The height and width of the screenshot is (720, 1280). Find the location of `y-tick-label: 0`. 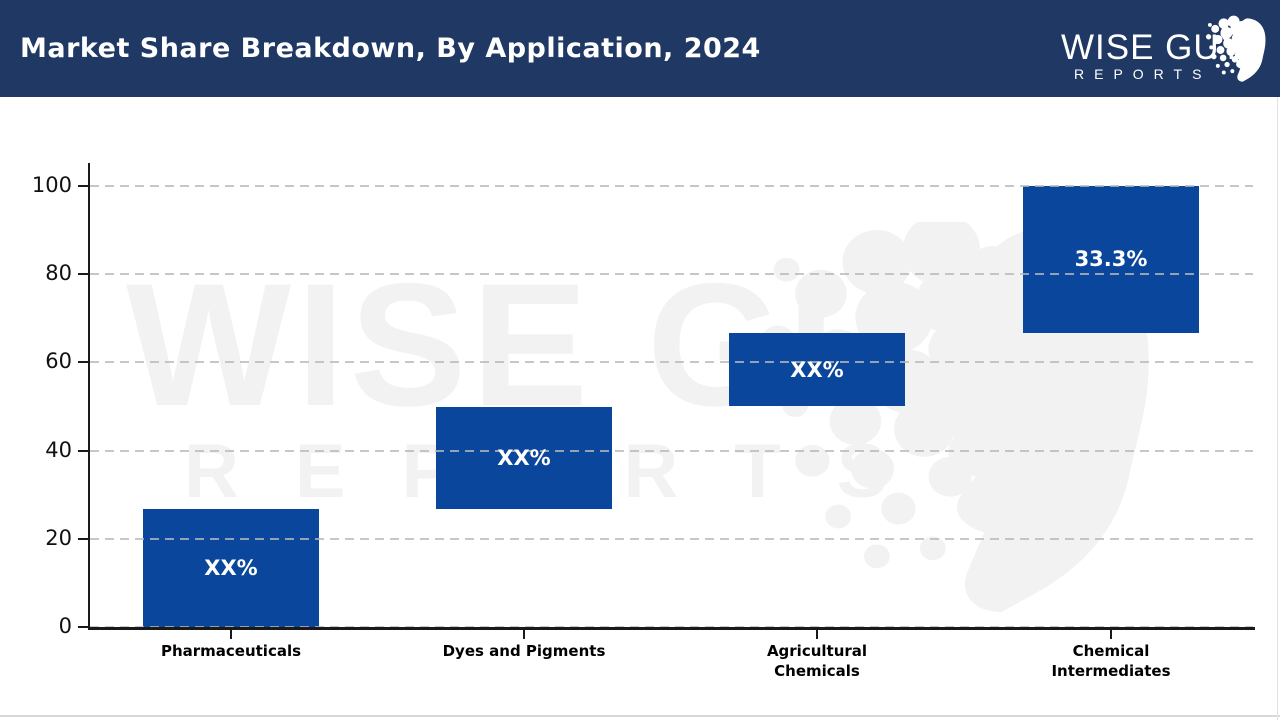

y-tick-label: 0 is located at coordinates (65, 626).